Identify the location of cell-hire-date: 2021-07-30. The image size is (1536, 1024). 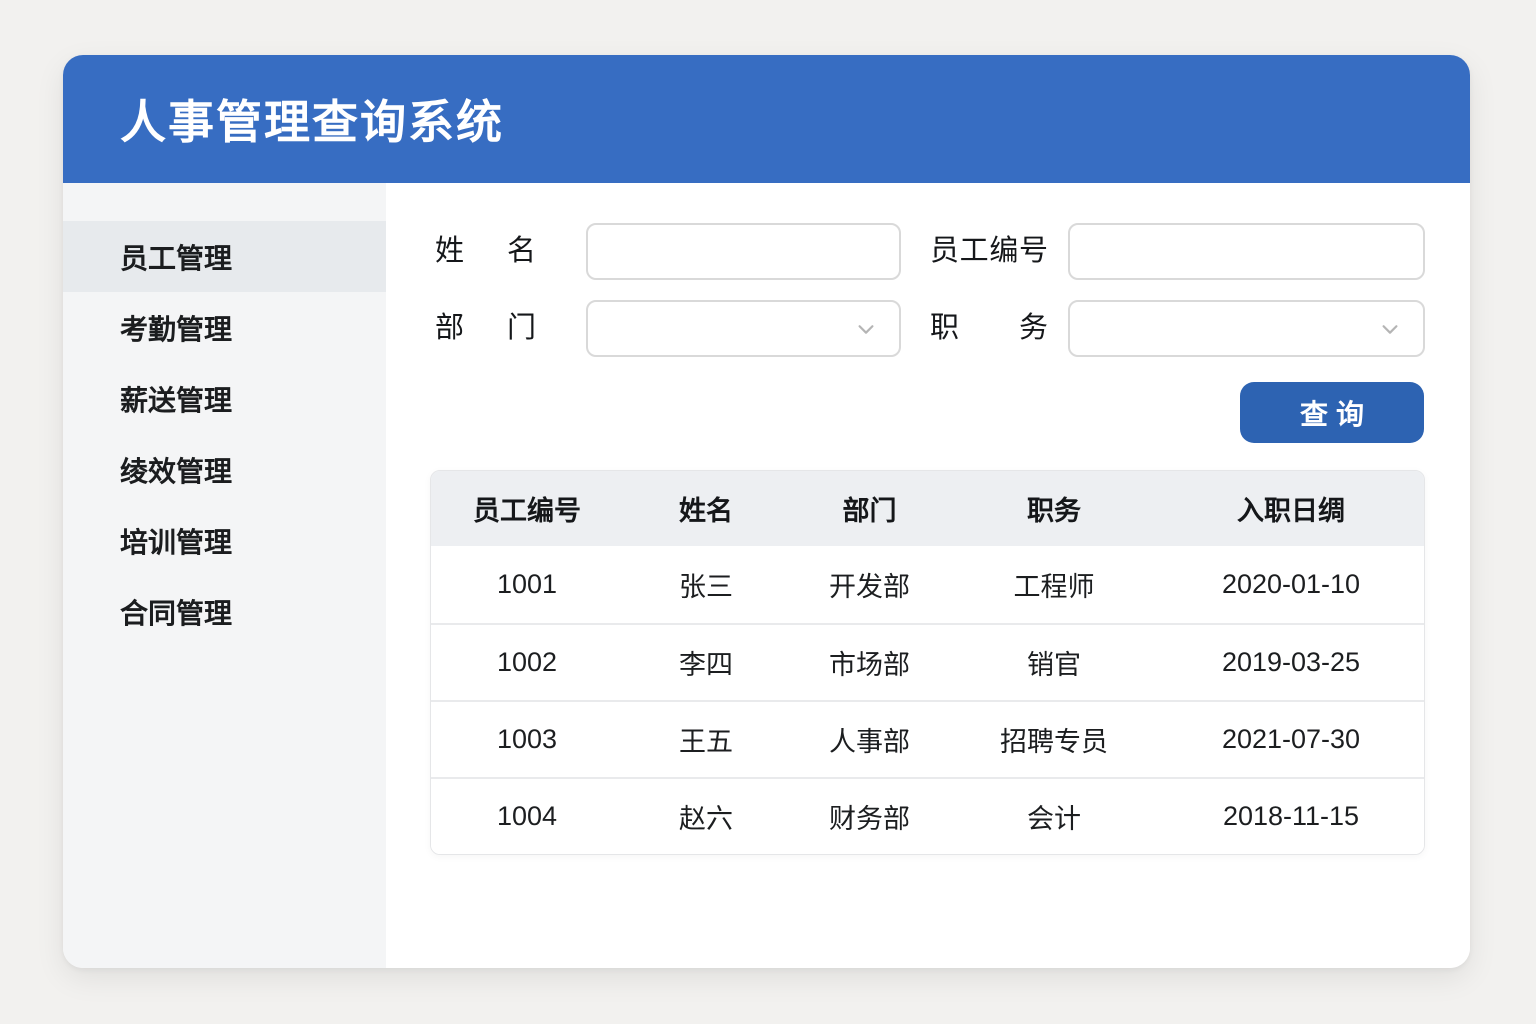
(1291, 739).